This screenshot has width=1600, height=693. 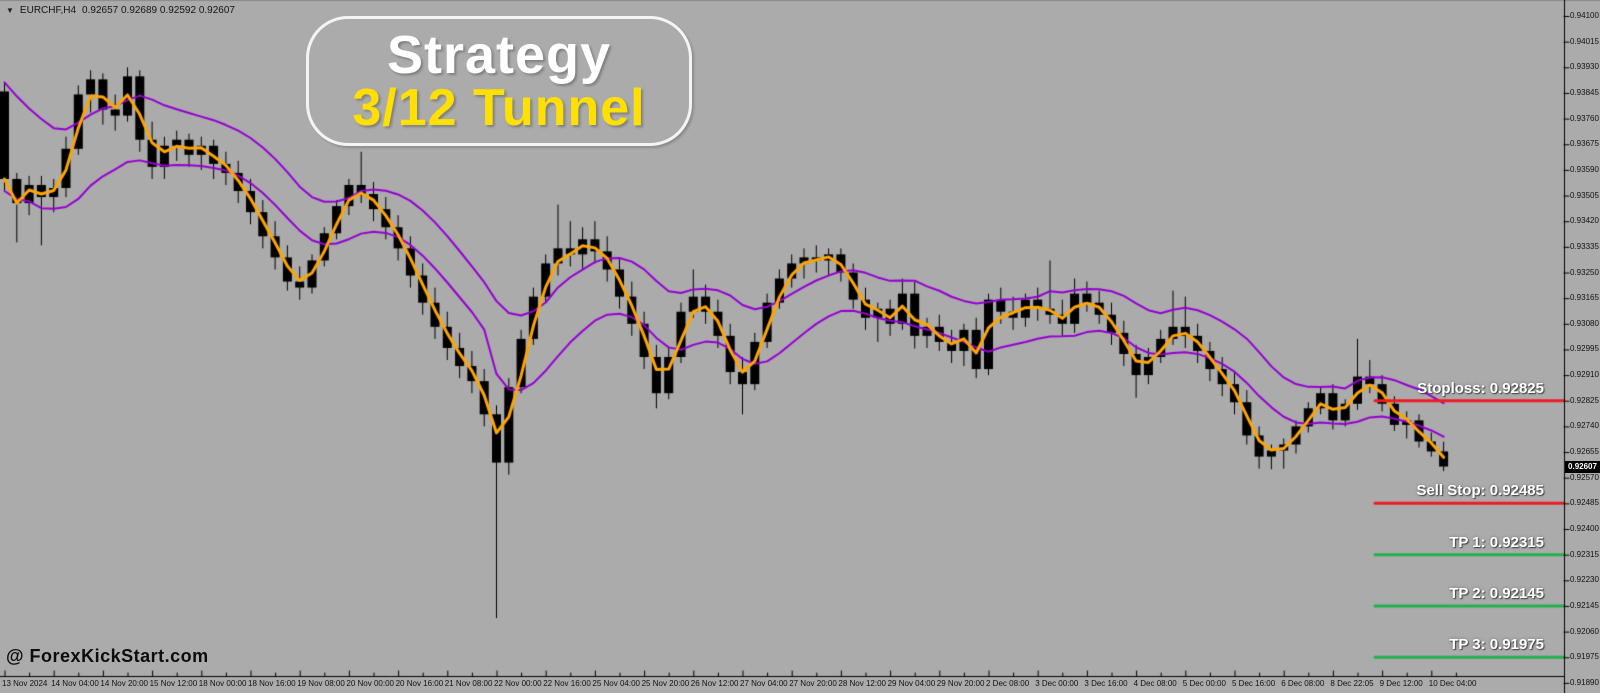 I want to click on x-axis-tick-label: 2 Dec 08:00, so click(x=1008, y=683).